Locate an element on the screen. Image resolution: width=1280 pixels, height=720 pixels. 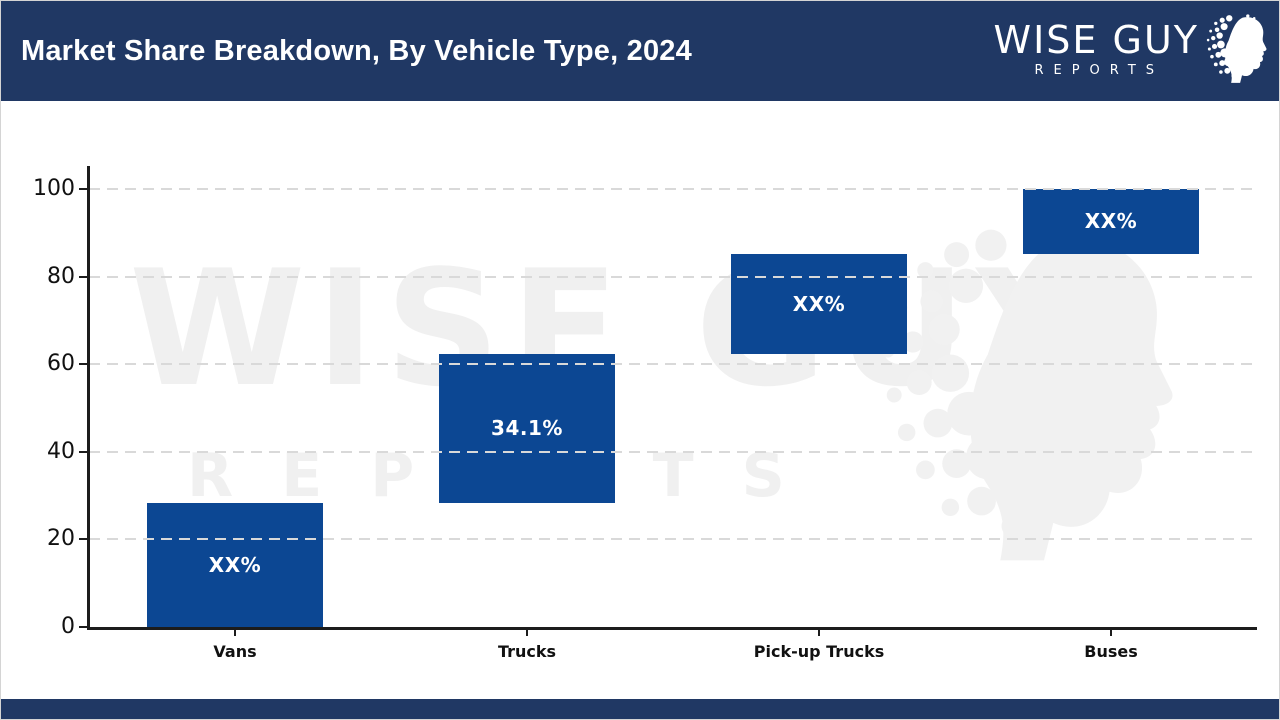
bar-value-label: 34.1% is located at coordinates (527, 428).